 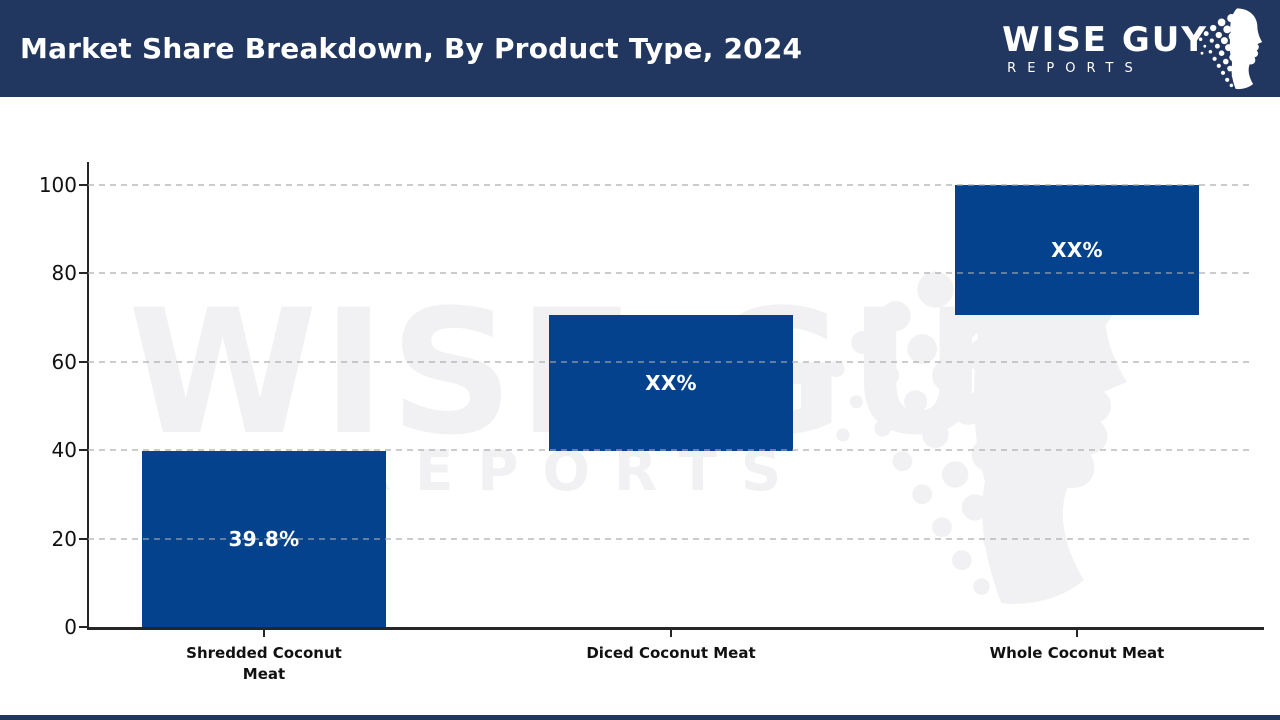 What do you see at coordinates (671, 653) in the screenshot?
I see `x-category-label: Diced Coconut Meat` at bounding box center [671, 653].